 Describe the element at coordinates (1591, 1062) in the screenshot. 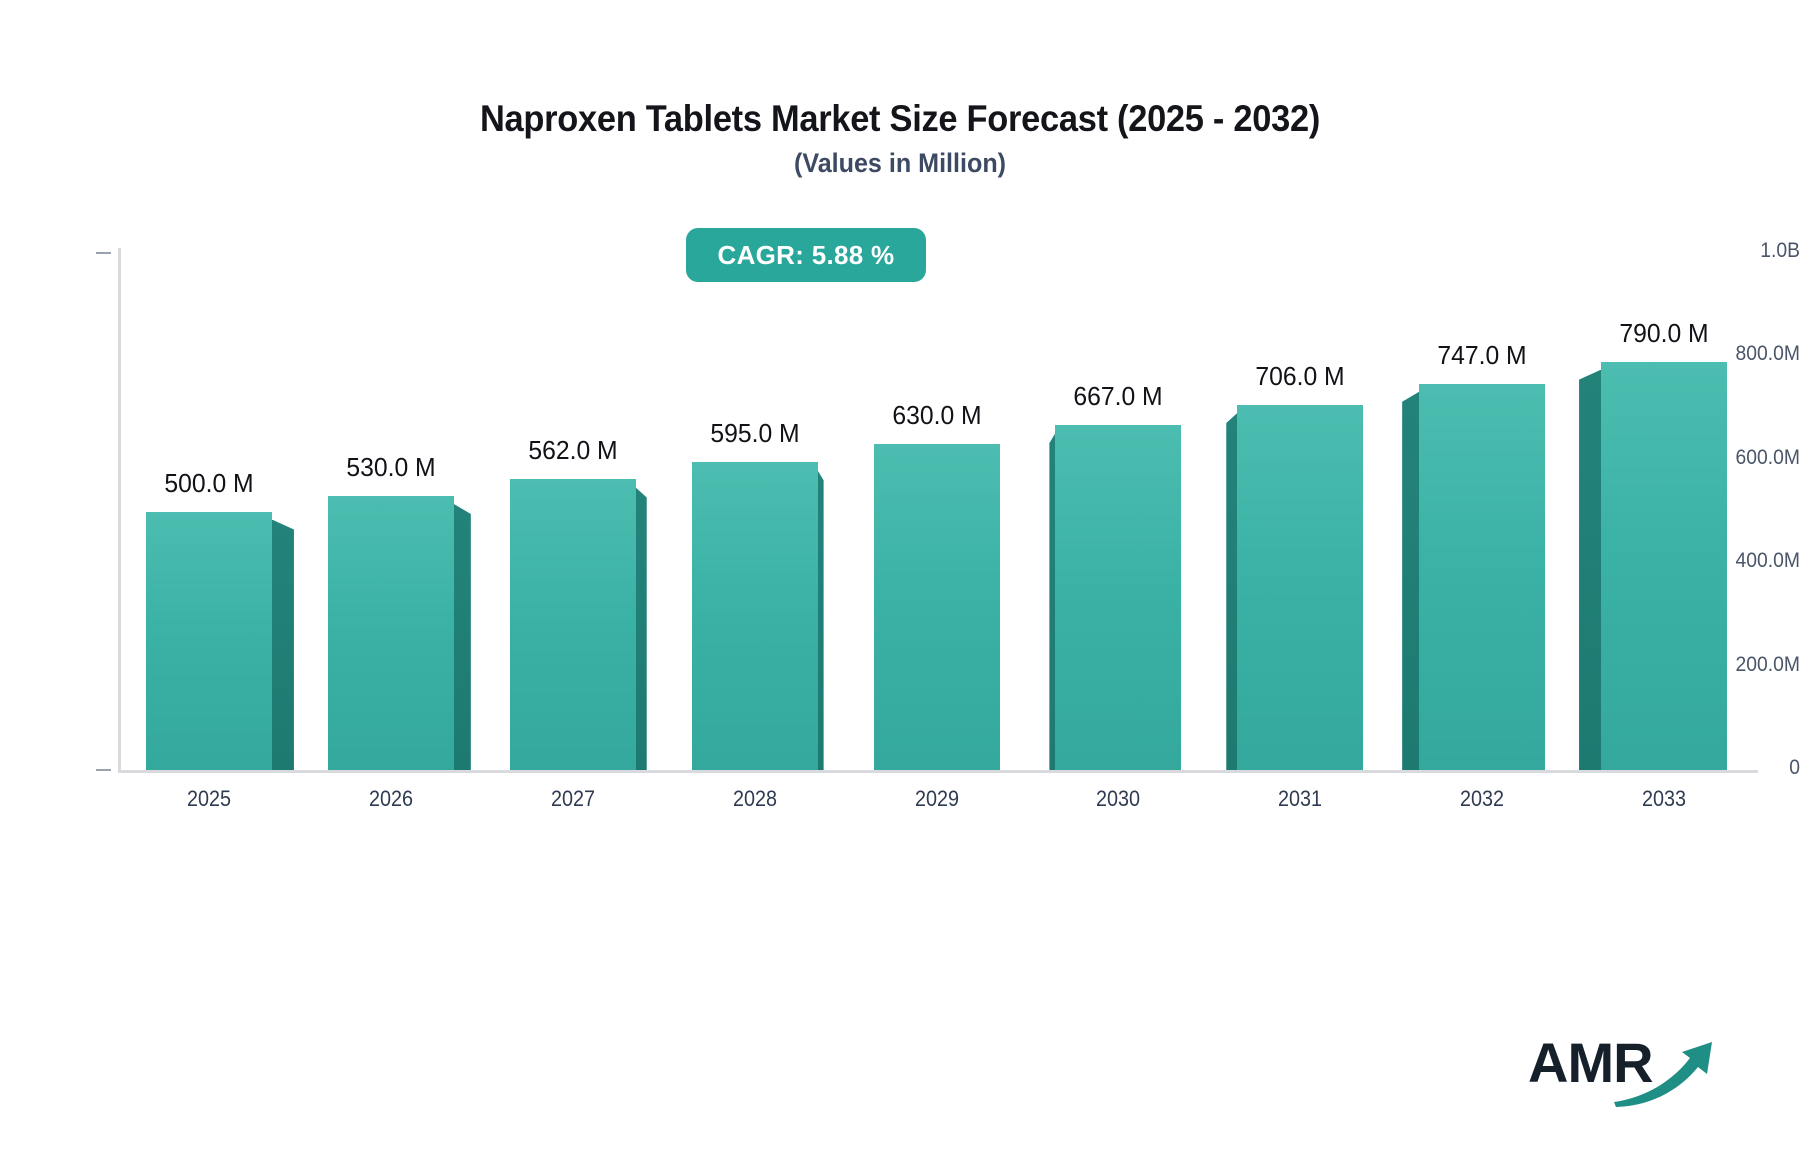

I see `amr-logo-text: AMR` at that location.